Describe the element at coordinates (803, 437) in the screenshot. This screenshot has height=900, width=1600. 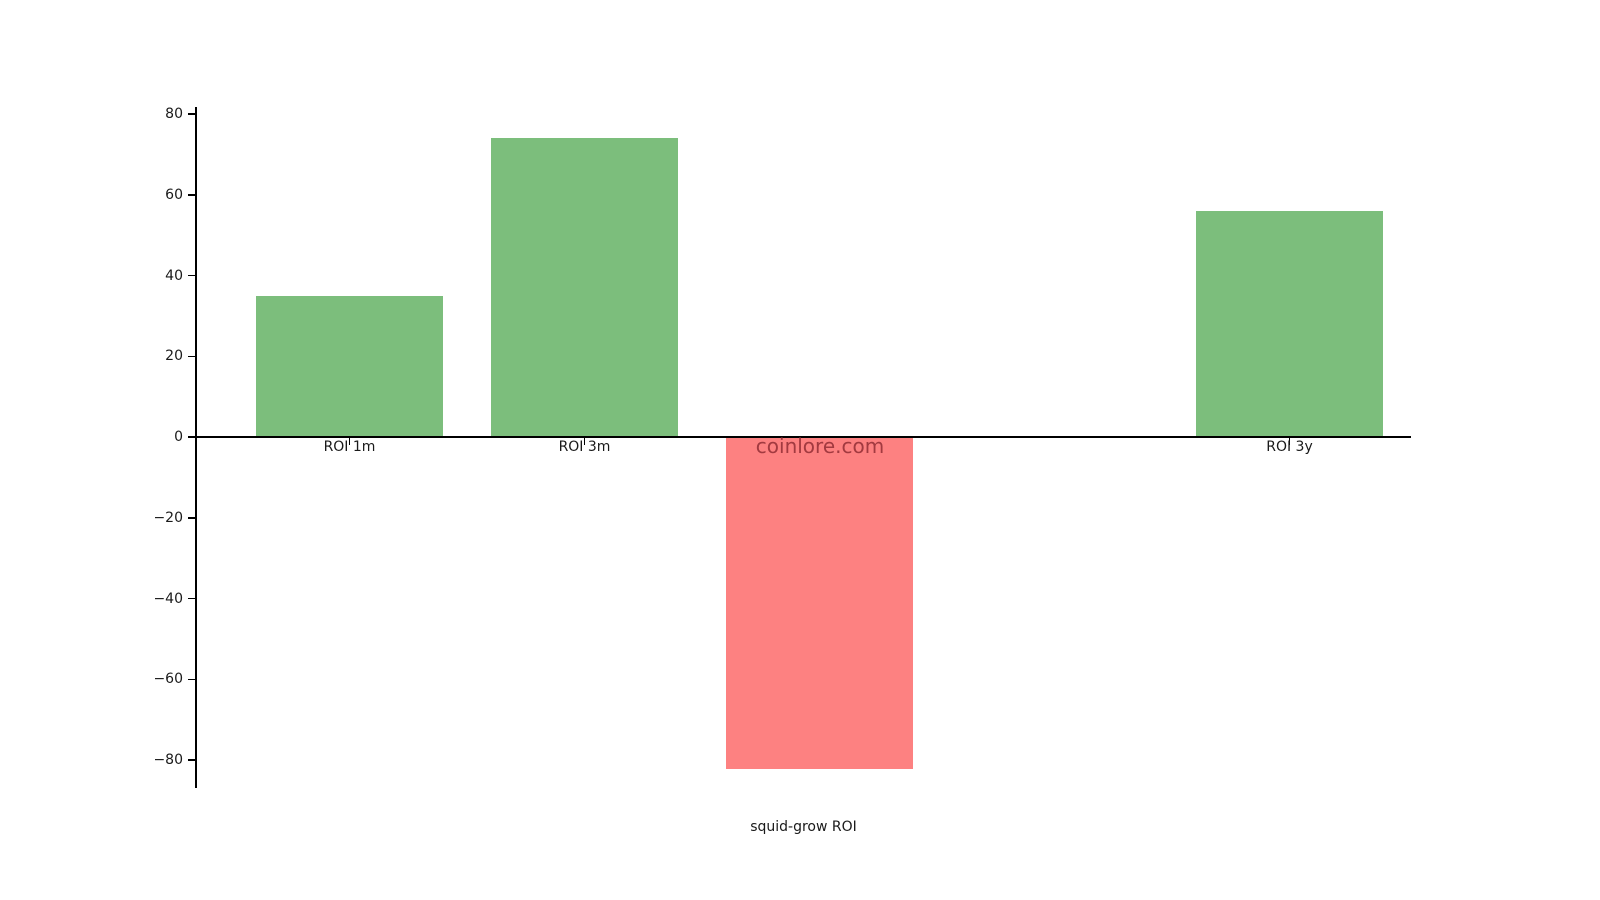
I see `x-axis-zero-line` at that location.